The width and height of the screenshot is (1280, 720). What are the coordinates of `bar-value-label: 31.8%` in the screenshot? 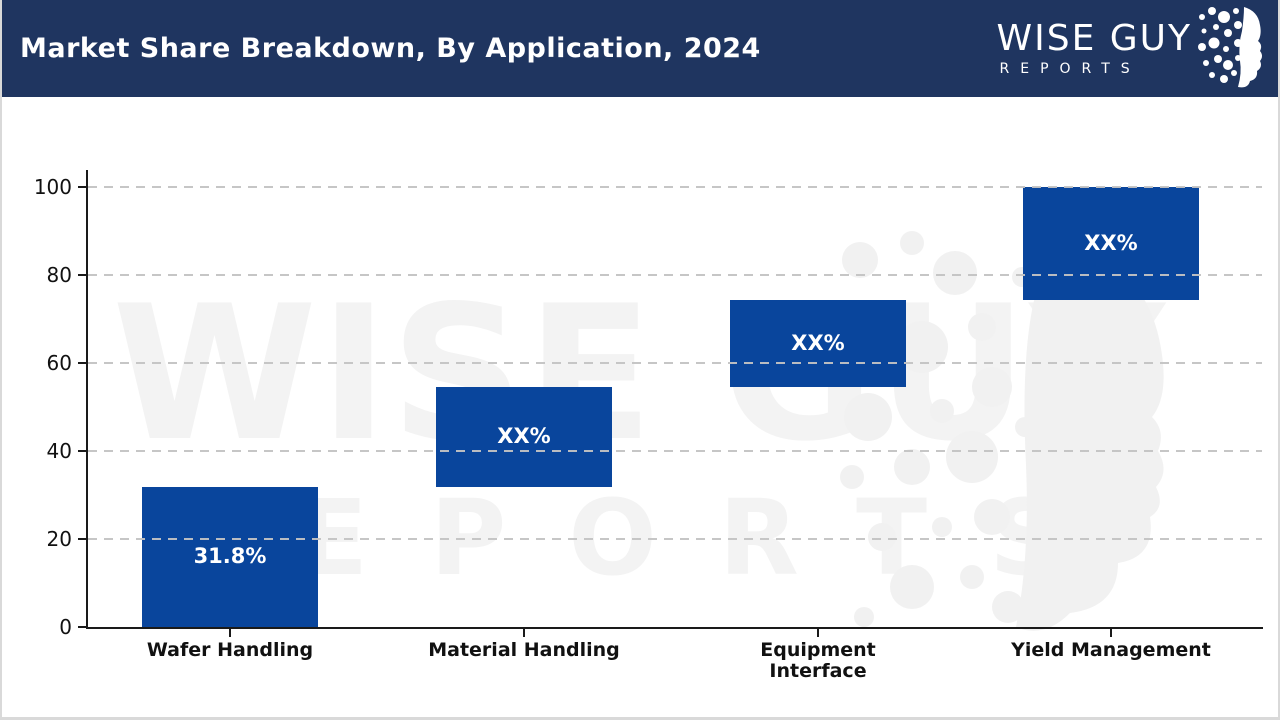 It's located at (230, 556).